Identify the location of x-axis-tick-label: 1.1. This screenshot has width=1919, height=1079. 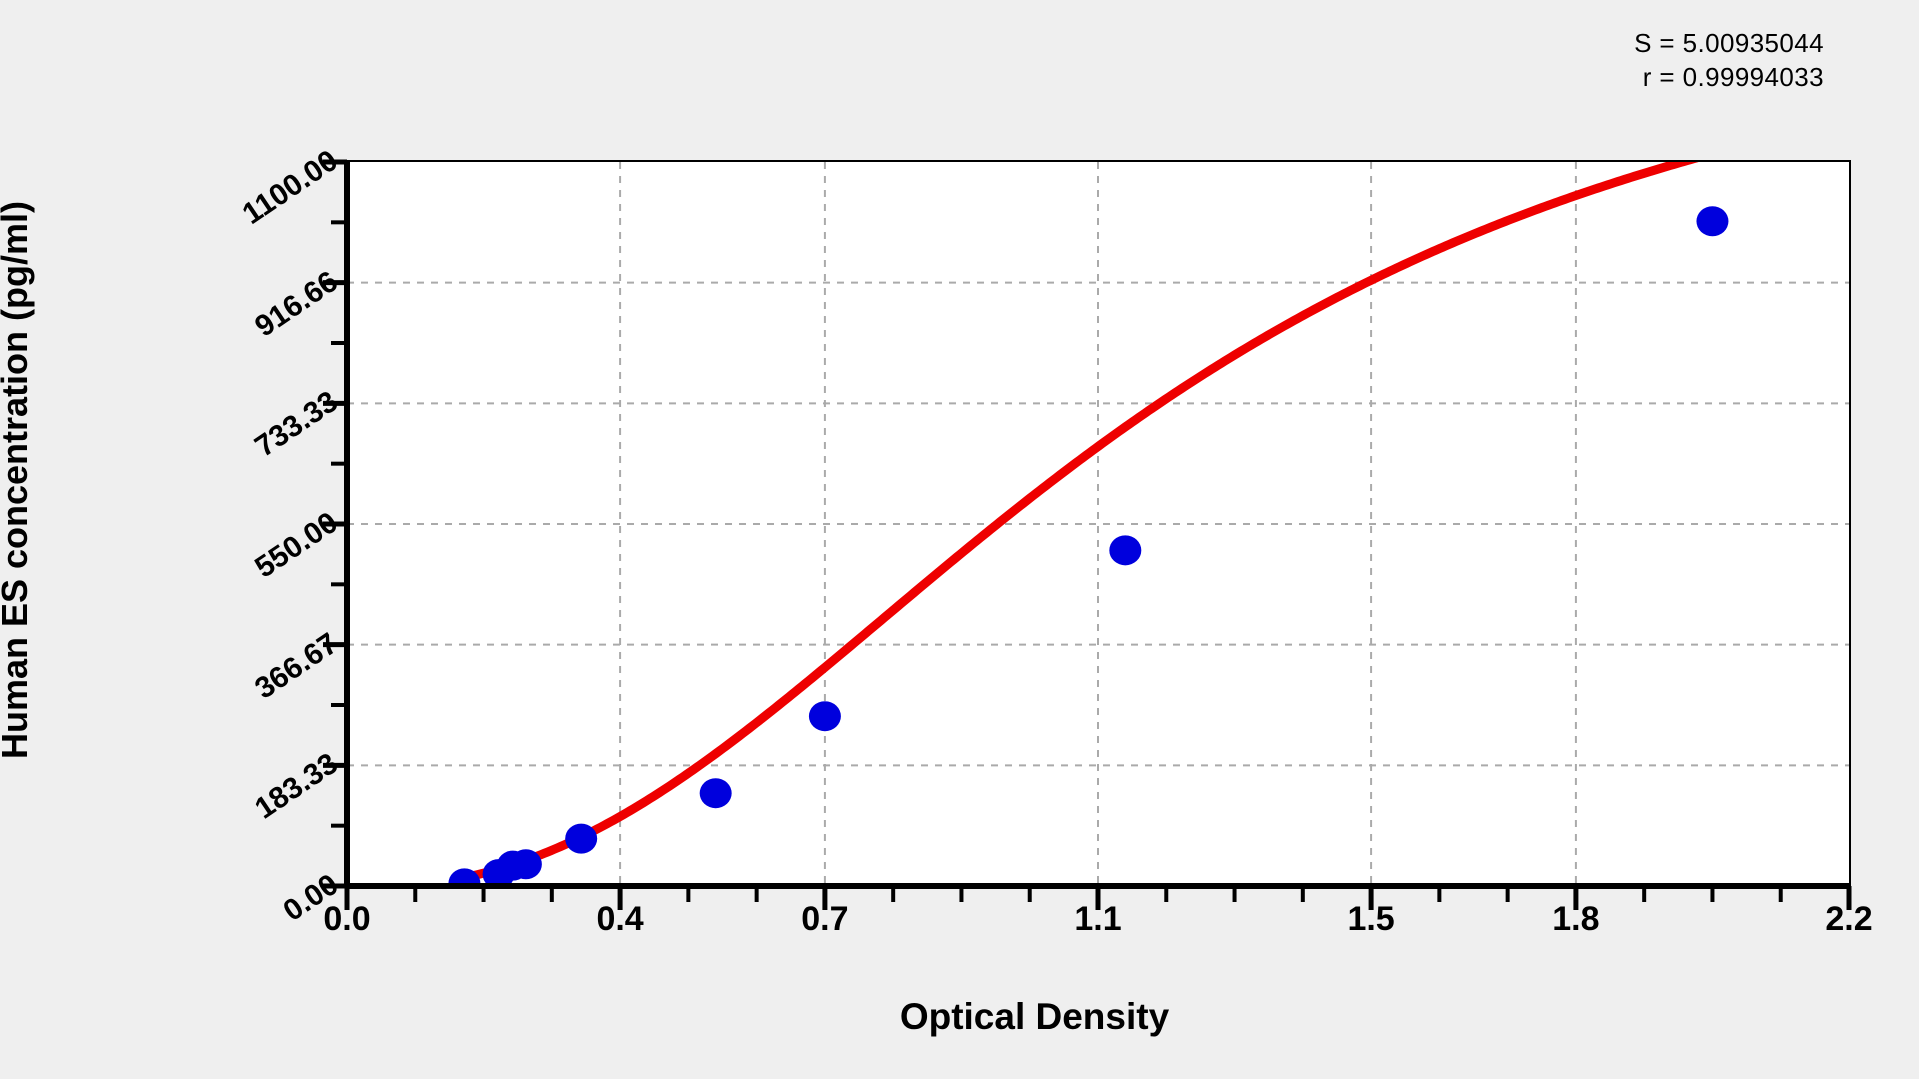
(1098, 919).